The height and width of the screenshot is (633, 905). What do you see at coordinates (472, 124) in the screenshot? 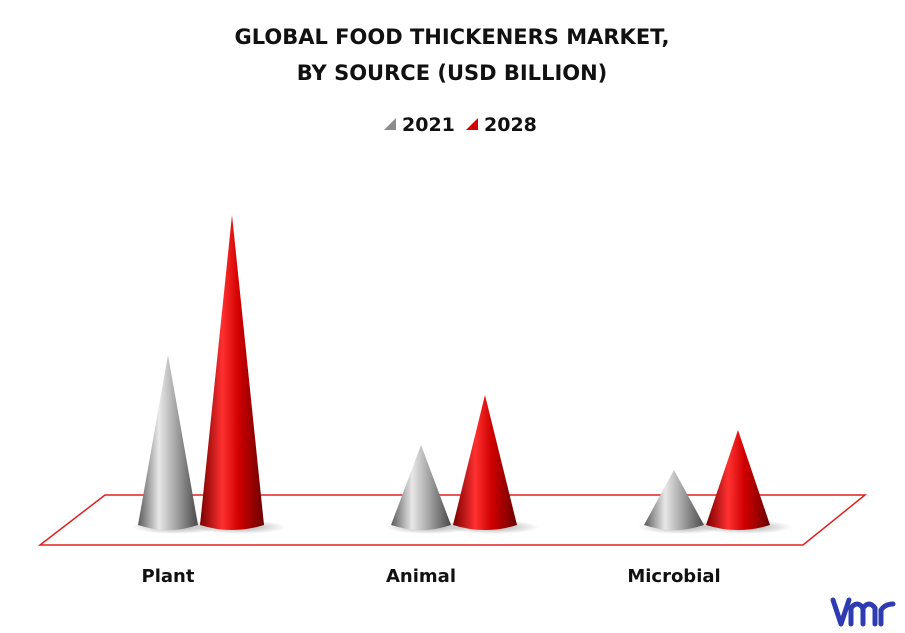
I see `legend-swatch-2028` at bounding box center [472, 124].